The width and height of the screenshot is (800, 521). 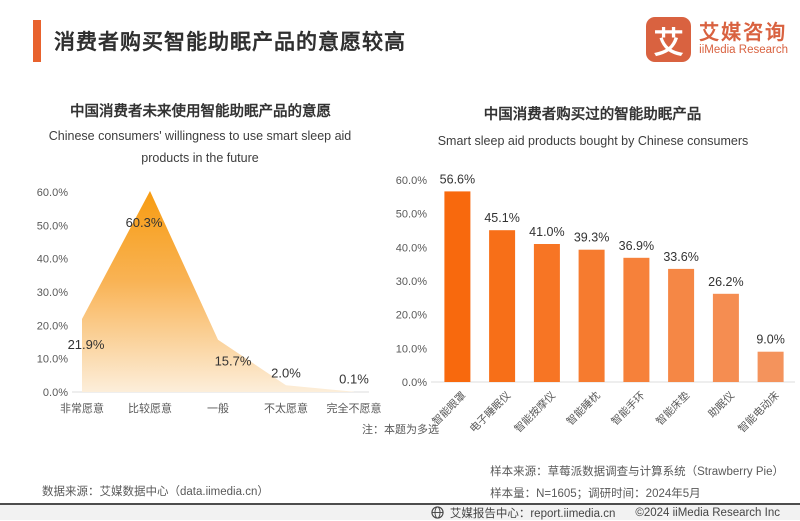 What do you see at coordinates (354, 408) in the screenshot?
I see `x-category-label: 完全不愿意` at bounding box center [354, 408].